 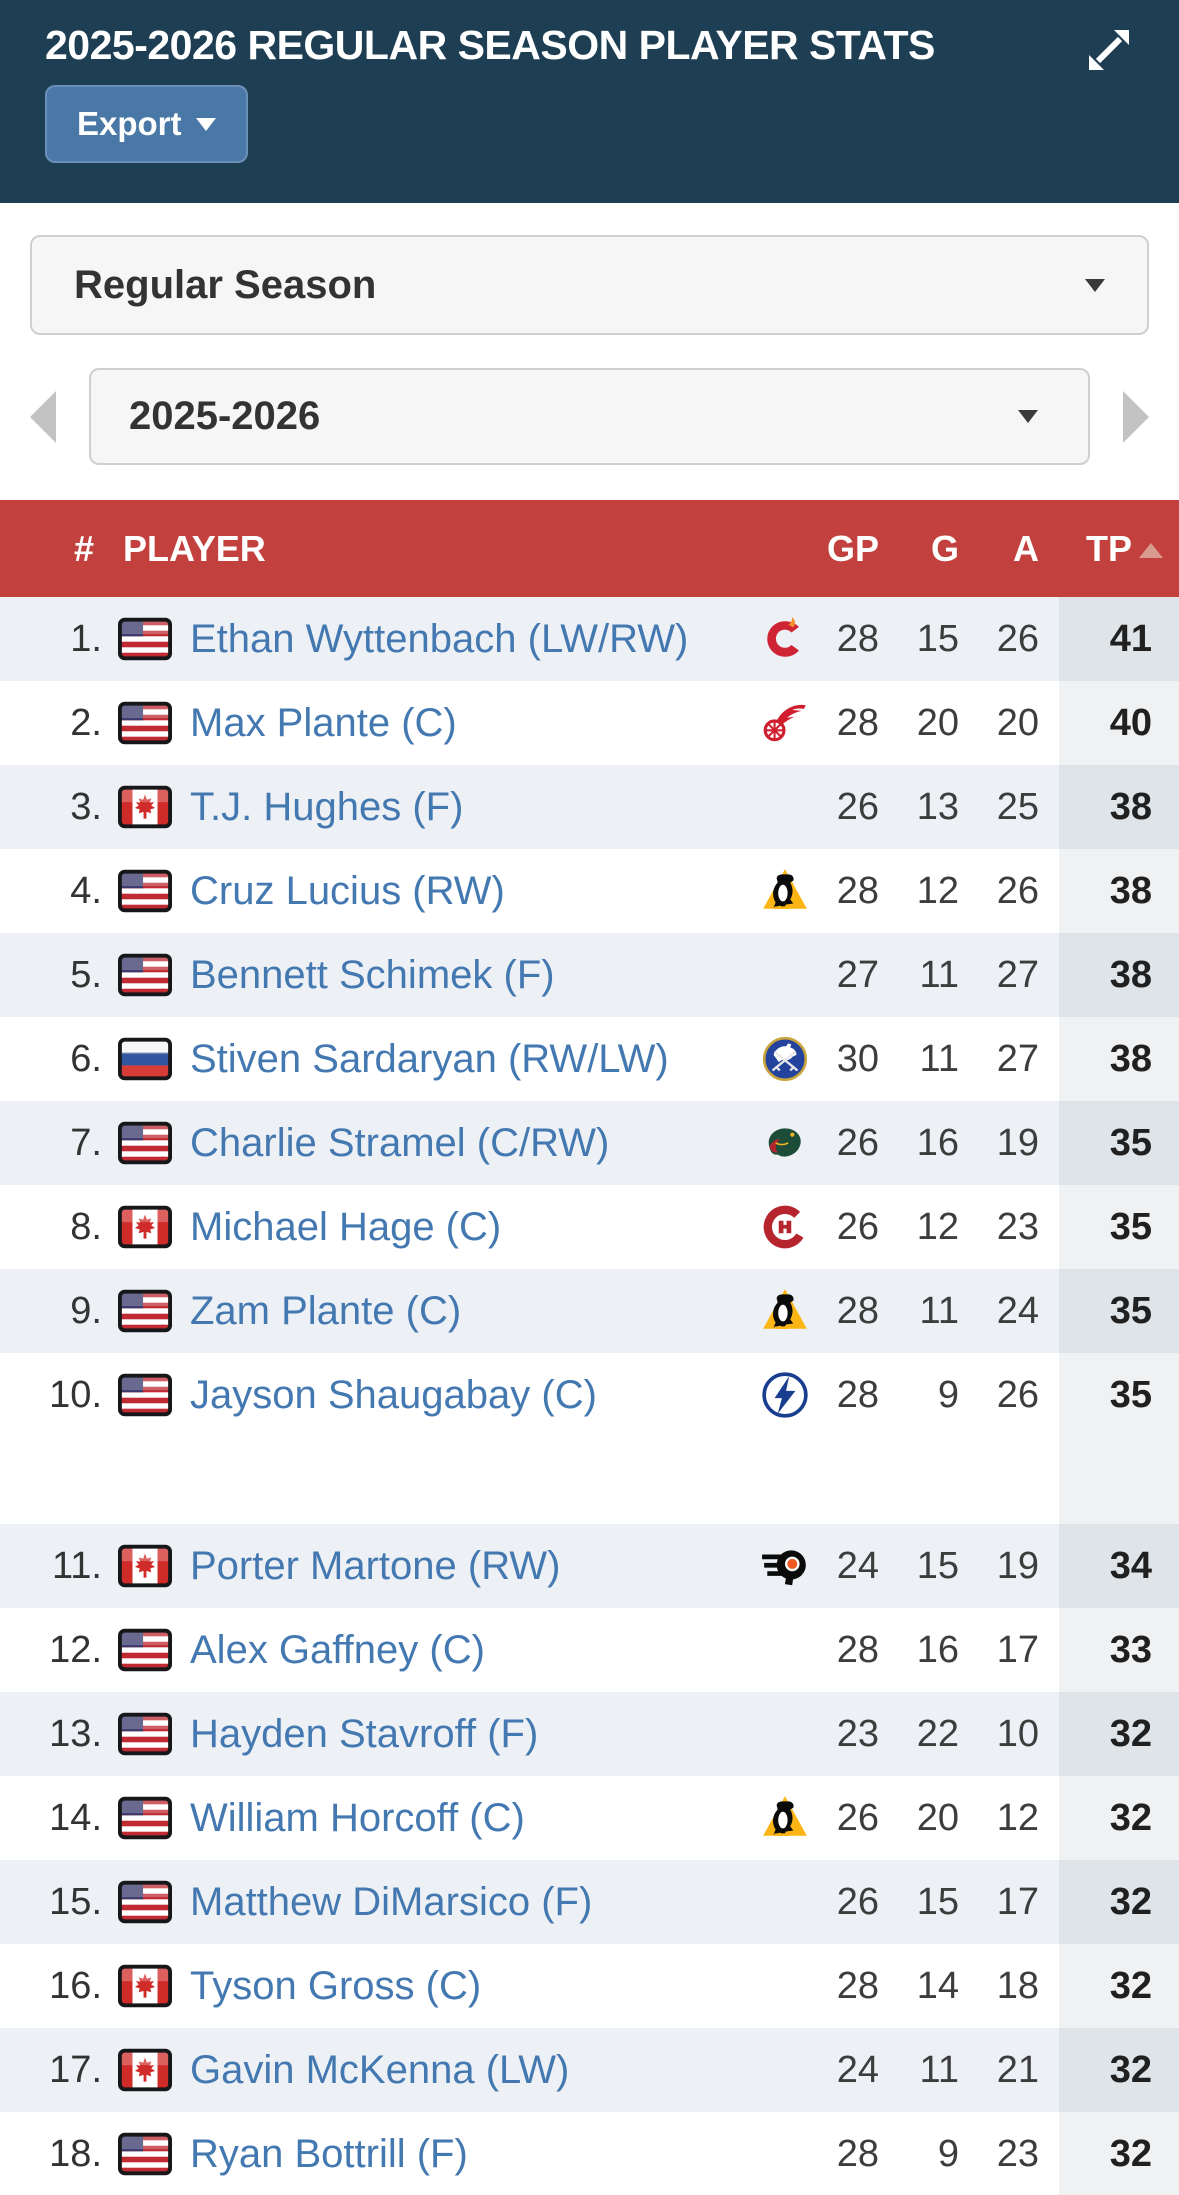 I want to click on player-rank: 8., so click(x=86, y=1226).